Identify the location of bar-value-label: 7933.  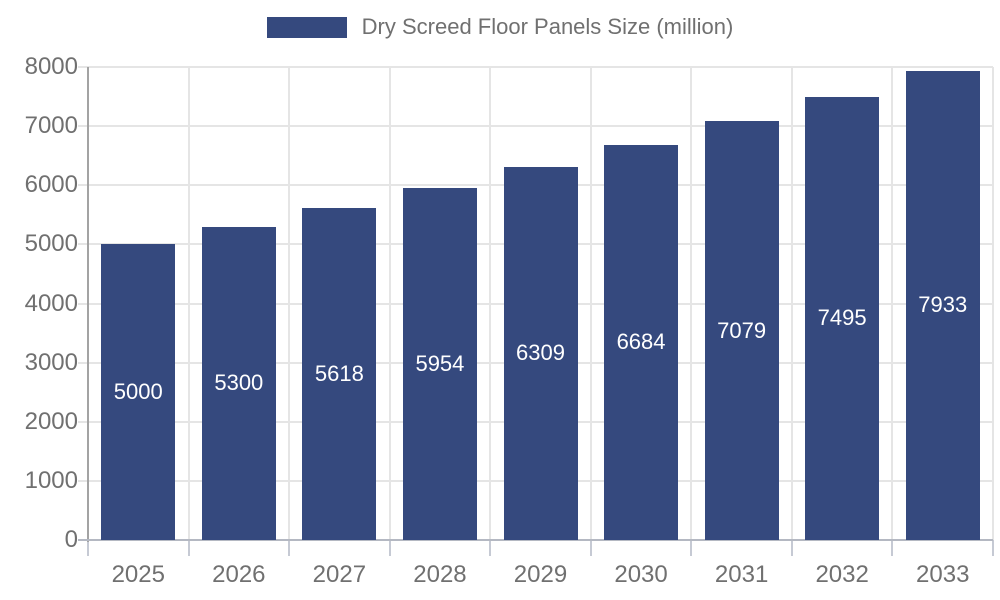
(943, 305).